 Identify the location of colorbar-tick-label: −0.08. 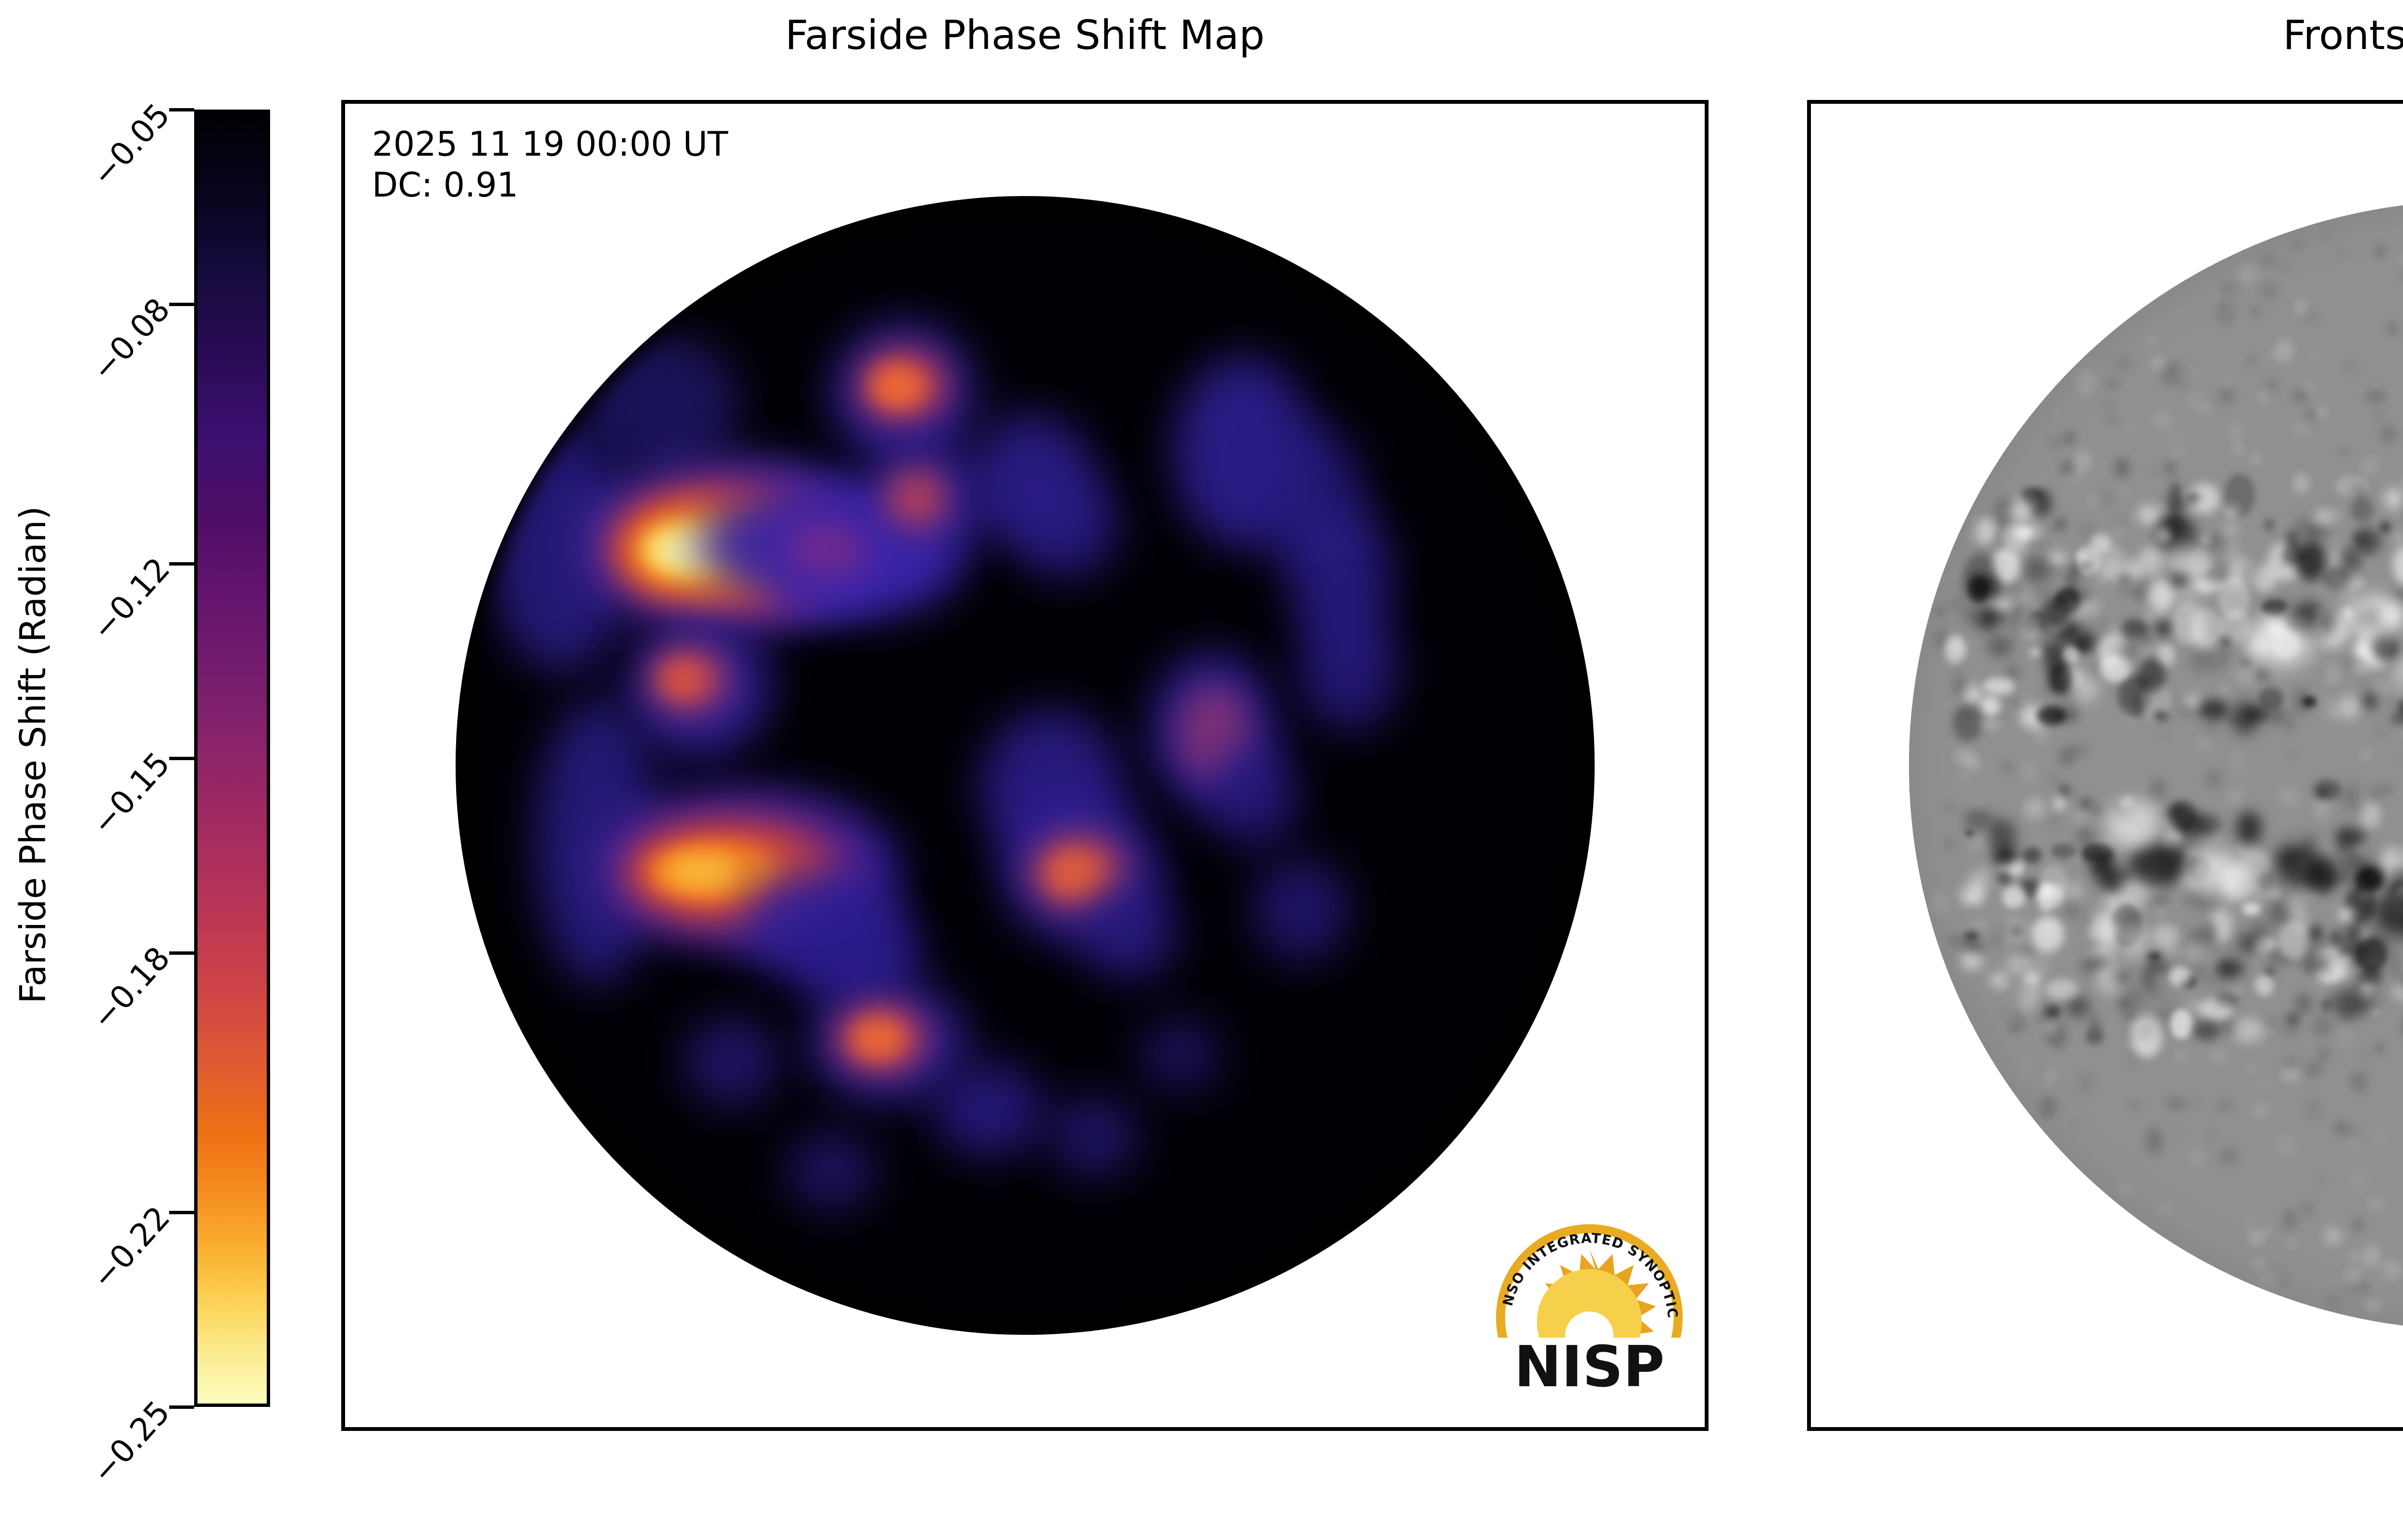
(108, 364).